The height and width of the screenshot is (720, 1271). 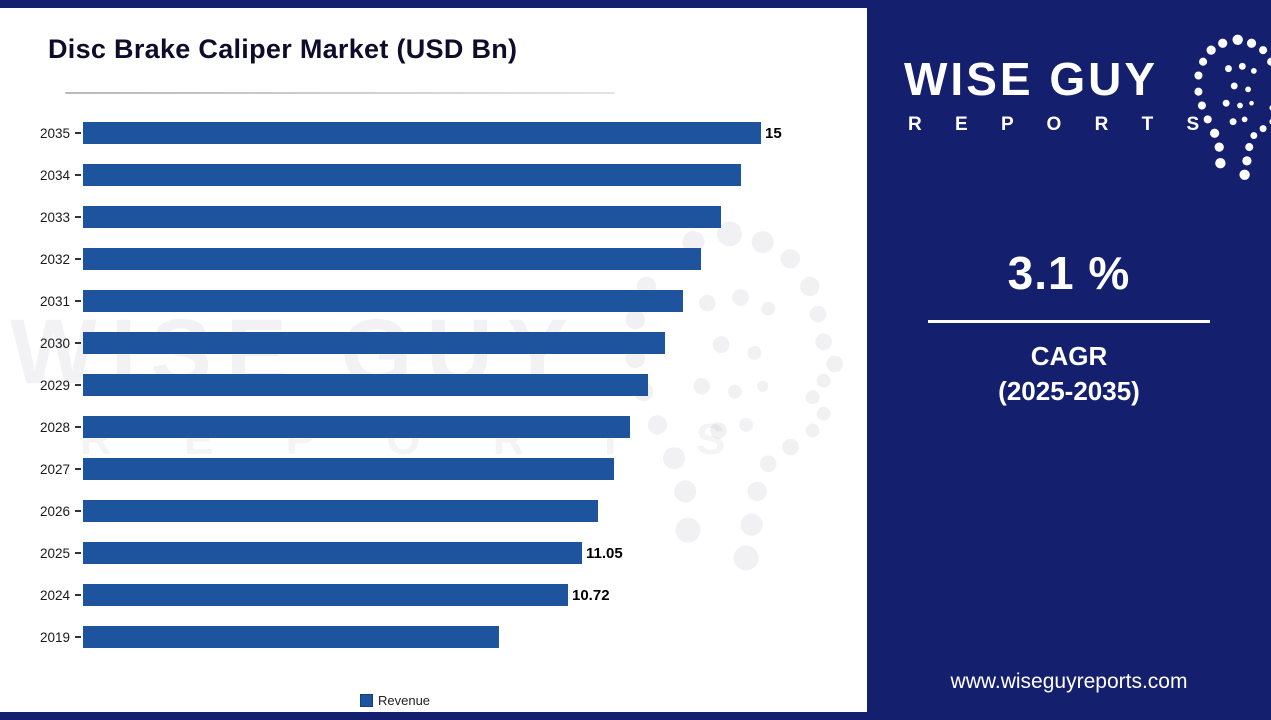 What do you see at coordinates (340, 93) in the screenshot?
I see `title-divider` at bounding box center [340, 93].